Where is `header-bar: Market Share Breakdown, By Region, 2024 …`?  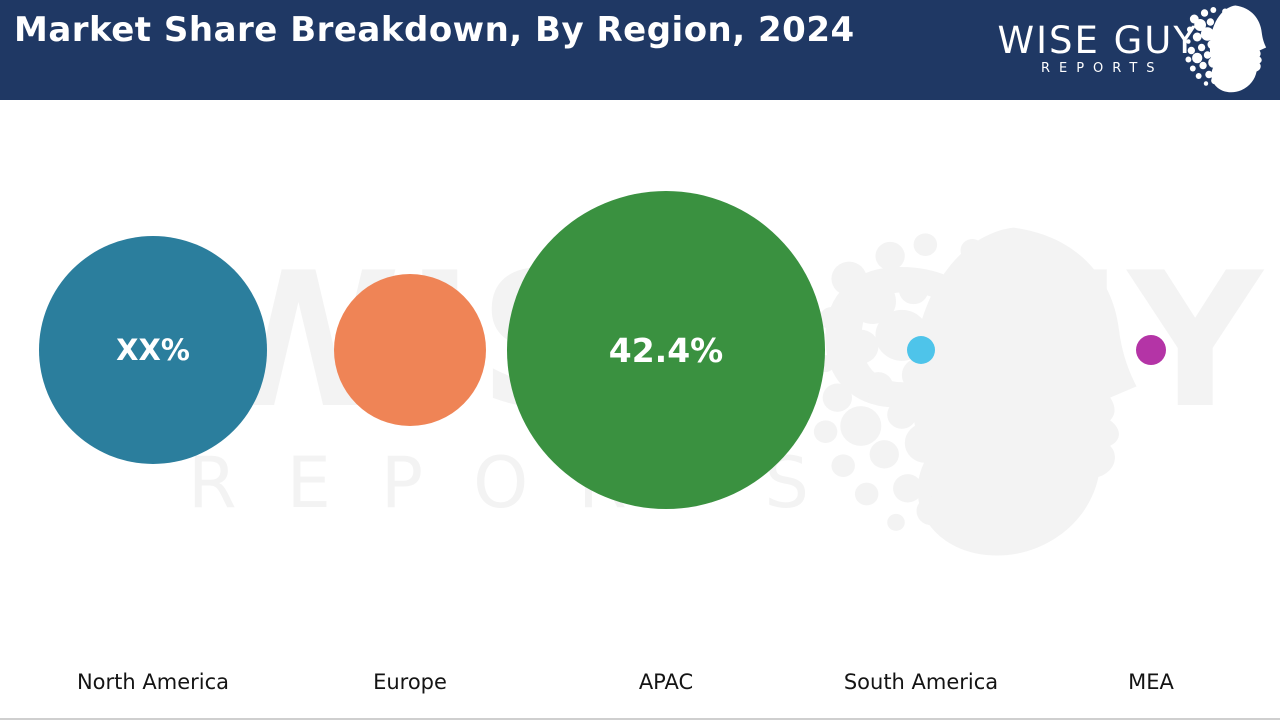
header-bar: Market Share Breakdown, By Region, 2024 … is located at coordinates (640, 50).